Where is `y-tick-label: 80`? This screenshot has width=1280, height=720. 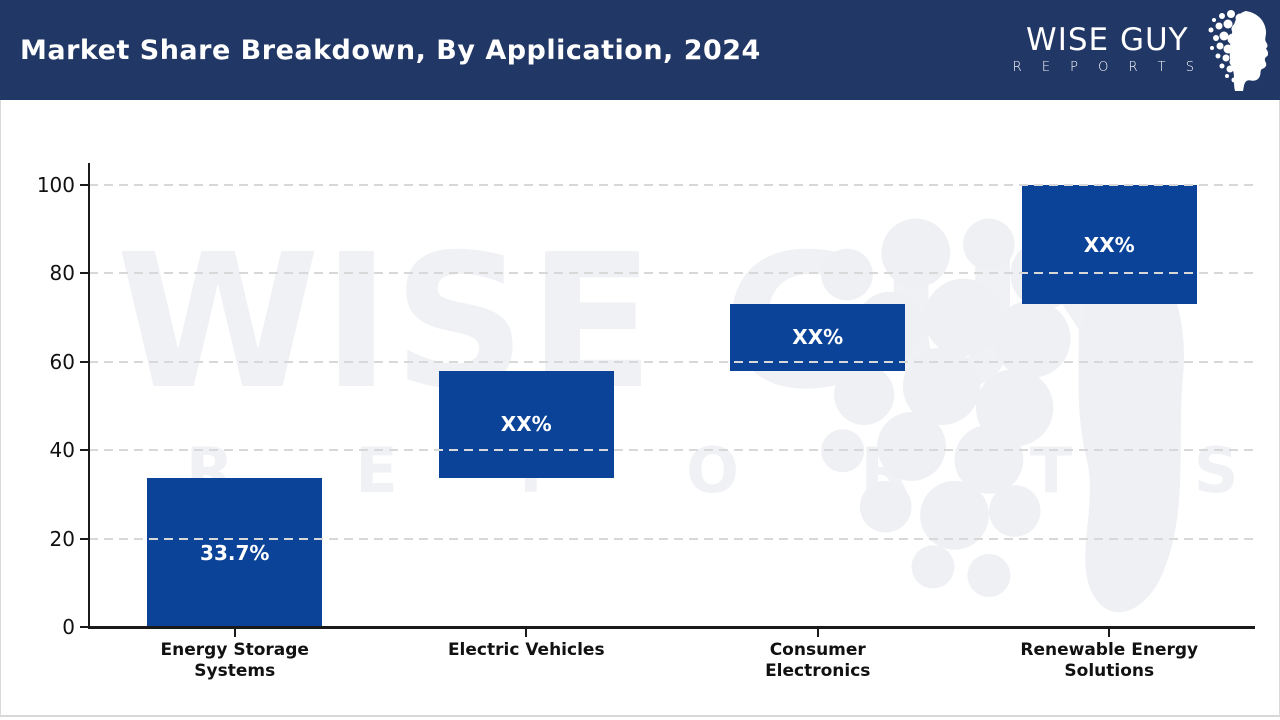
y-tick-label: 80 is located at coordinates (62, 273).